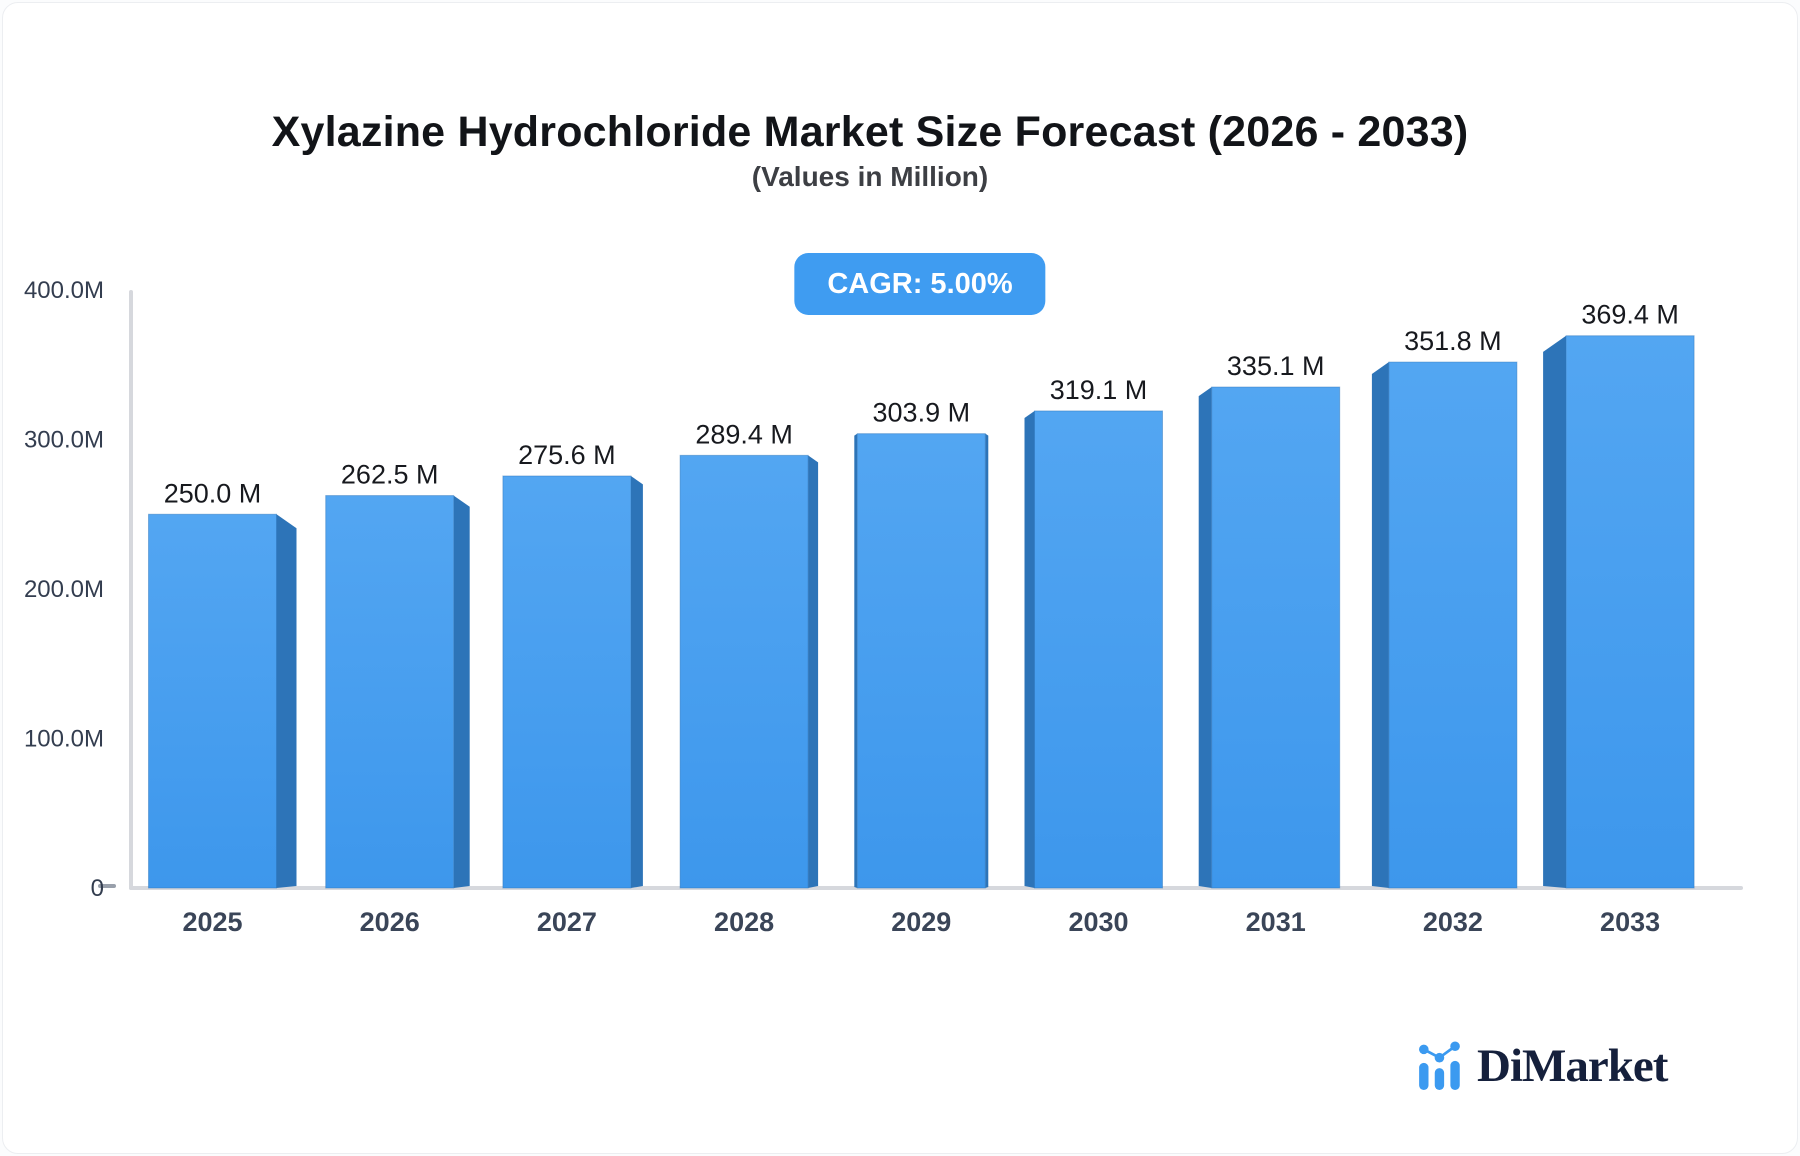  Describe the element at coordinates (107, 886) in the screenshot. I see `zero-tick-mark` at that location.